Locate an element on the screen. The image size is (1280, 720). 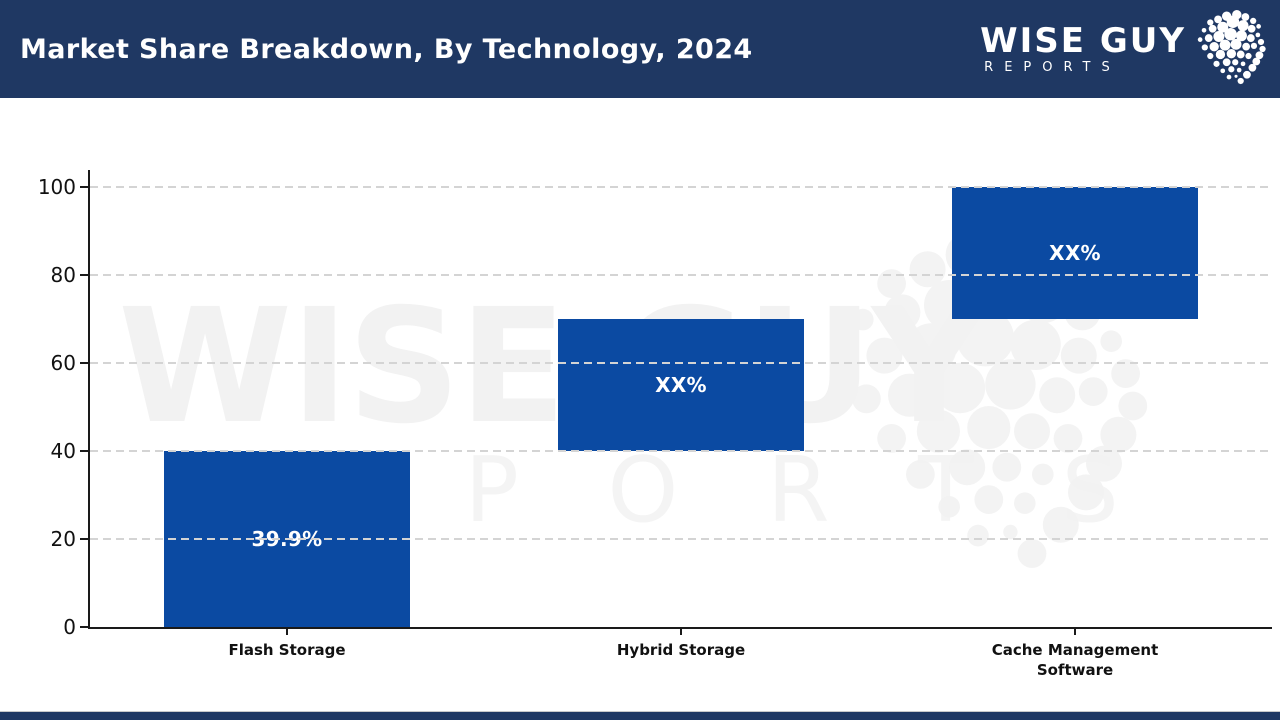
dotted-head-logo-icon is located at coordinates (1231, 47).